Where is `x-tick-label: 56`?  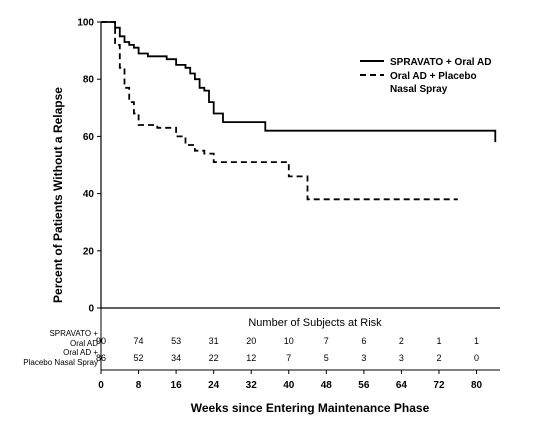 x-tick-label: 56 is located at coordinates (364, 385).